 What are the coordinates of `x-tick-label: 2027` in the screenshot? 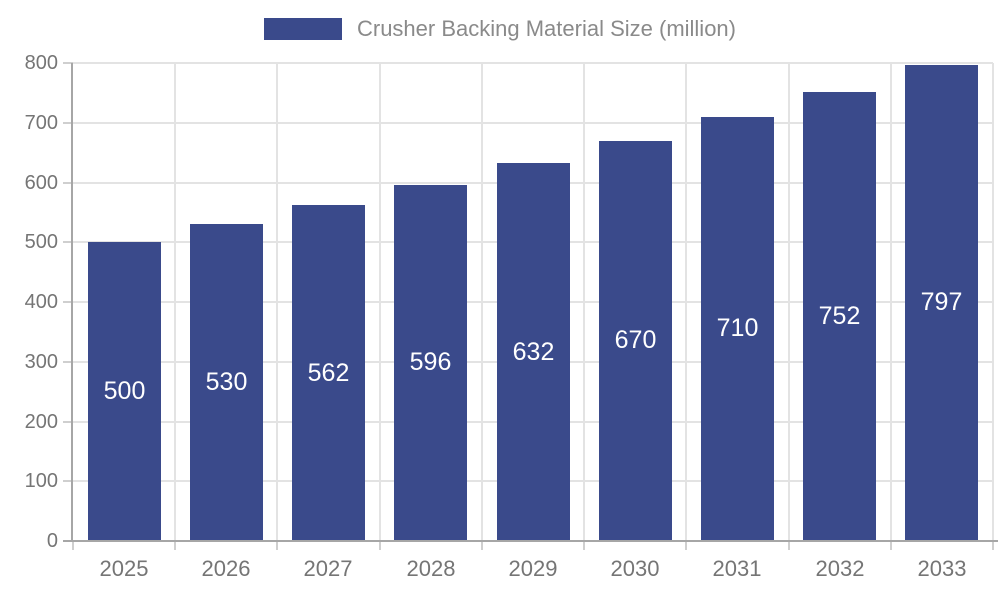 It's located at (328, 568).